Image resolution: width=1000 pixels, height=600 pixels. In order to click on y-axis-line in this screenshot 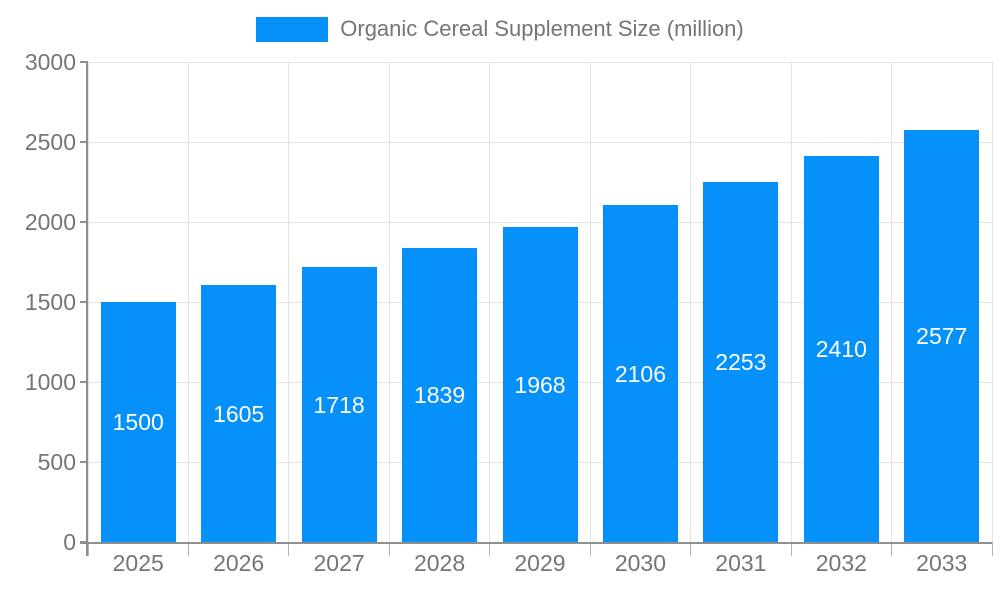, I will do `click(87, 309)`.